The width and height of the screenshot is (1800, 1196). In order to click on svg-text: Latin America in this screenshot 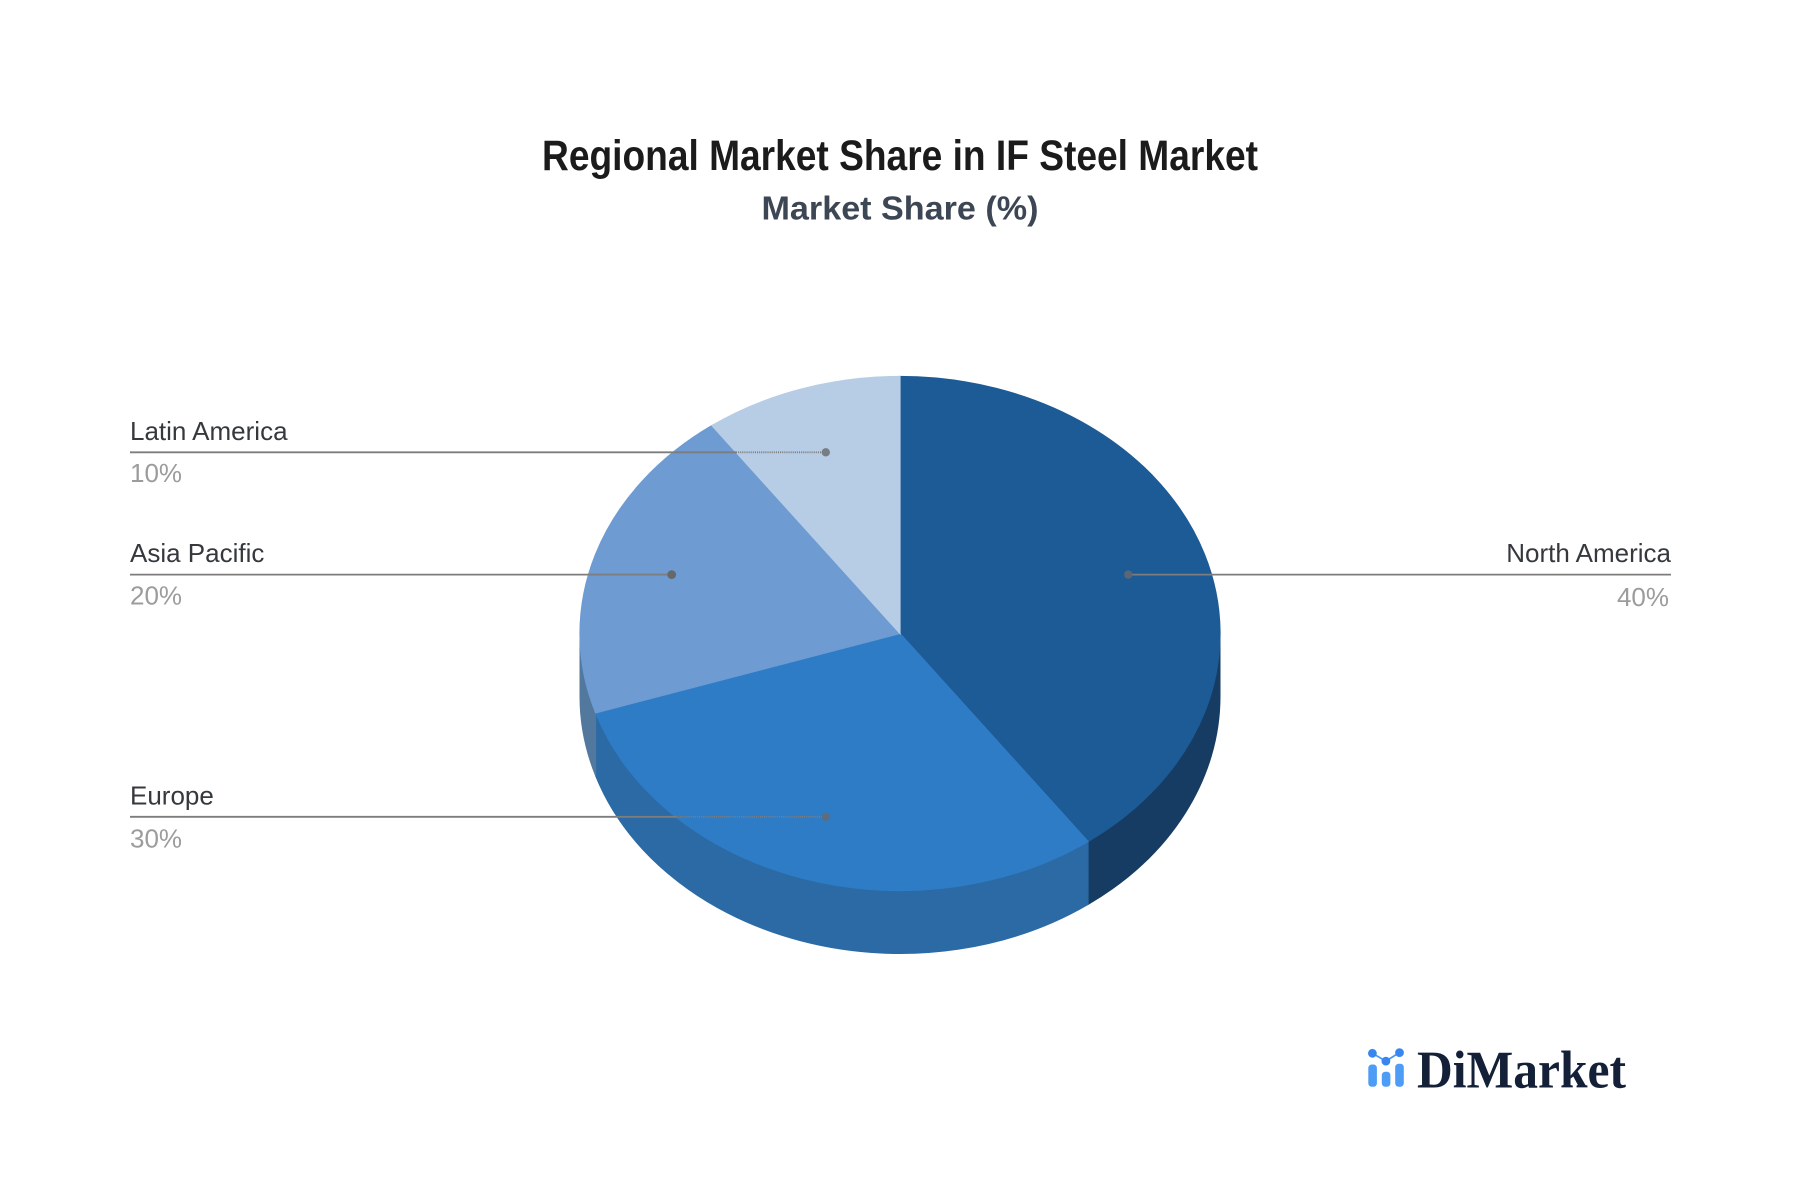, I will do `click(209, 431)`.